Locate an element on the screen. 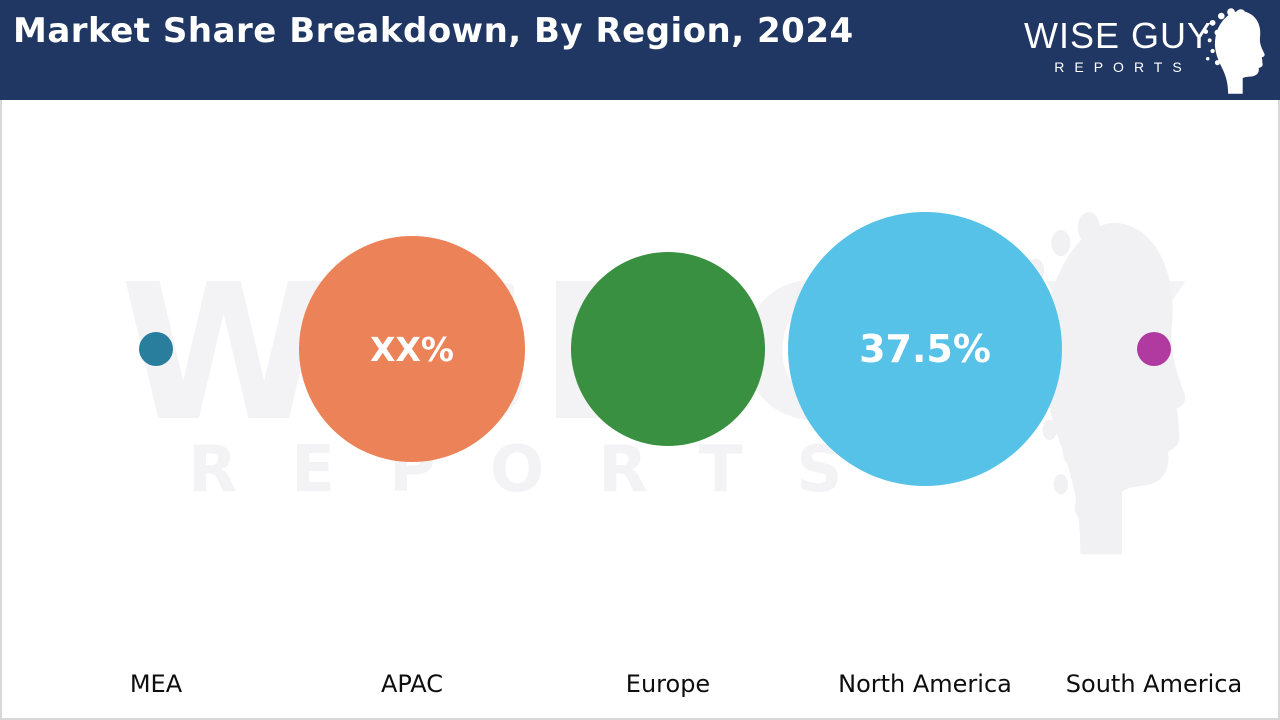  bubble-north-america: 37.5% is located at coordinates (925, 349).